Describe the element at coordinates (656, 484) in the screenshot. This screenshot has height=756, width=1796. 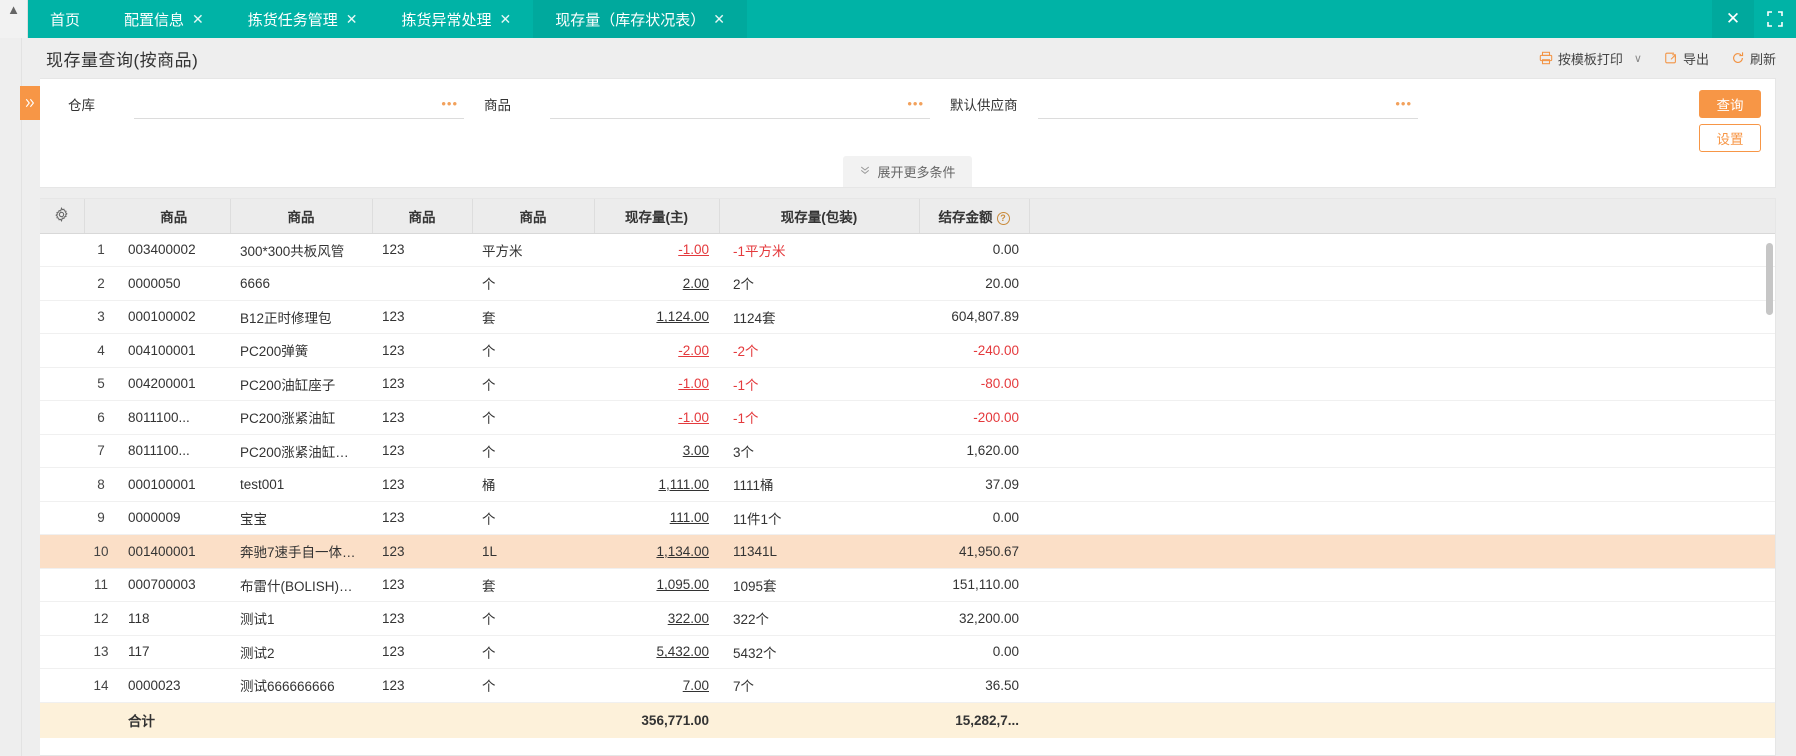
I see `row-qty-main: 1,111.00` at that location.